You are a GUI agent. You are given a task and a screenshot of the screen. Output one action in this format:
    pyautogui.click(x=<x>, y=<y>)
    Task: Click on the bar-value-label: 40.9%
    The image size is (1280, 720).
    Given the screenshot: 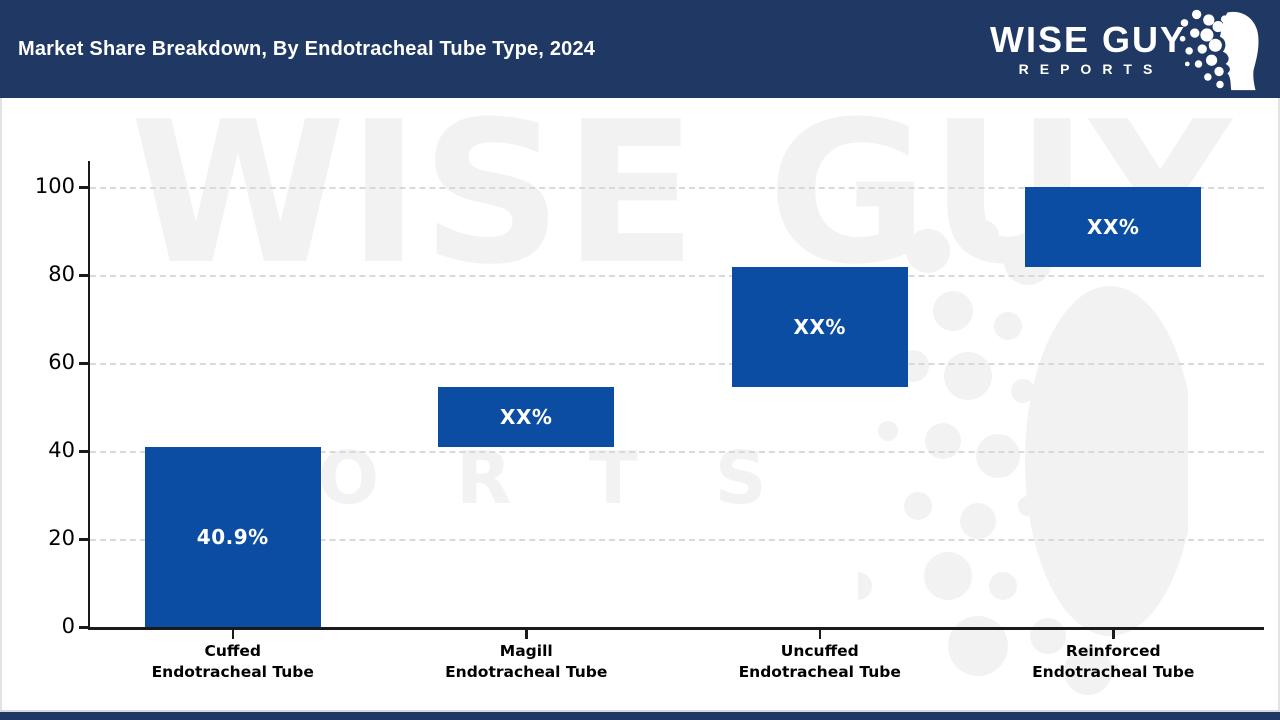 What is the action you would take?
    pyautogui.click(x=232, y=537)
    